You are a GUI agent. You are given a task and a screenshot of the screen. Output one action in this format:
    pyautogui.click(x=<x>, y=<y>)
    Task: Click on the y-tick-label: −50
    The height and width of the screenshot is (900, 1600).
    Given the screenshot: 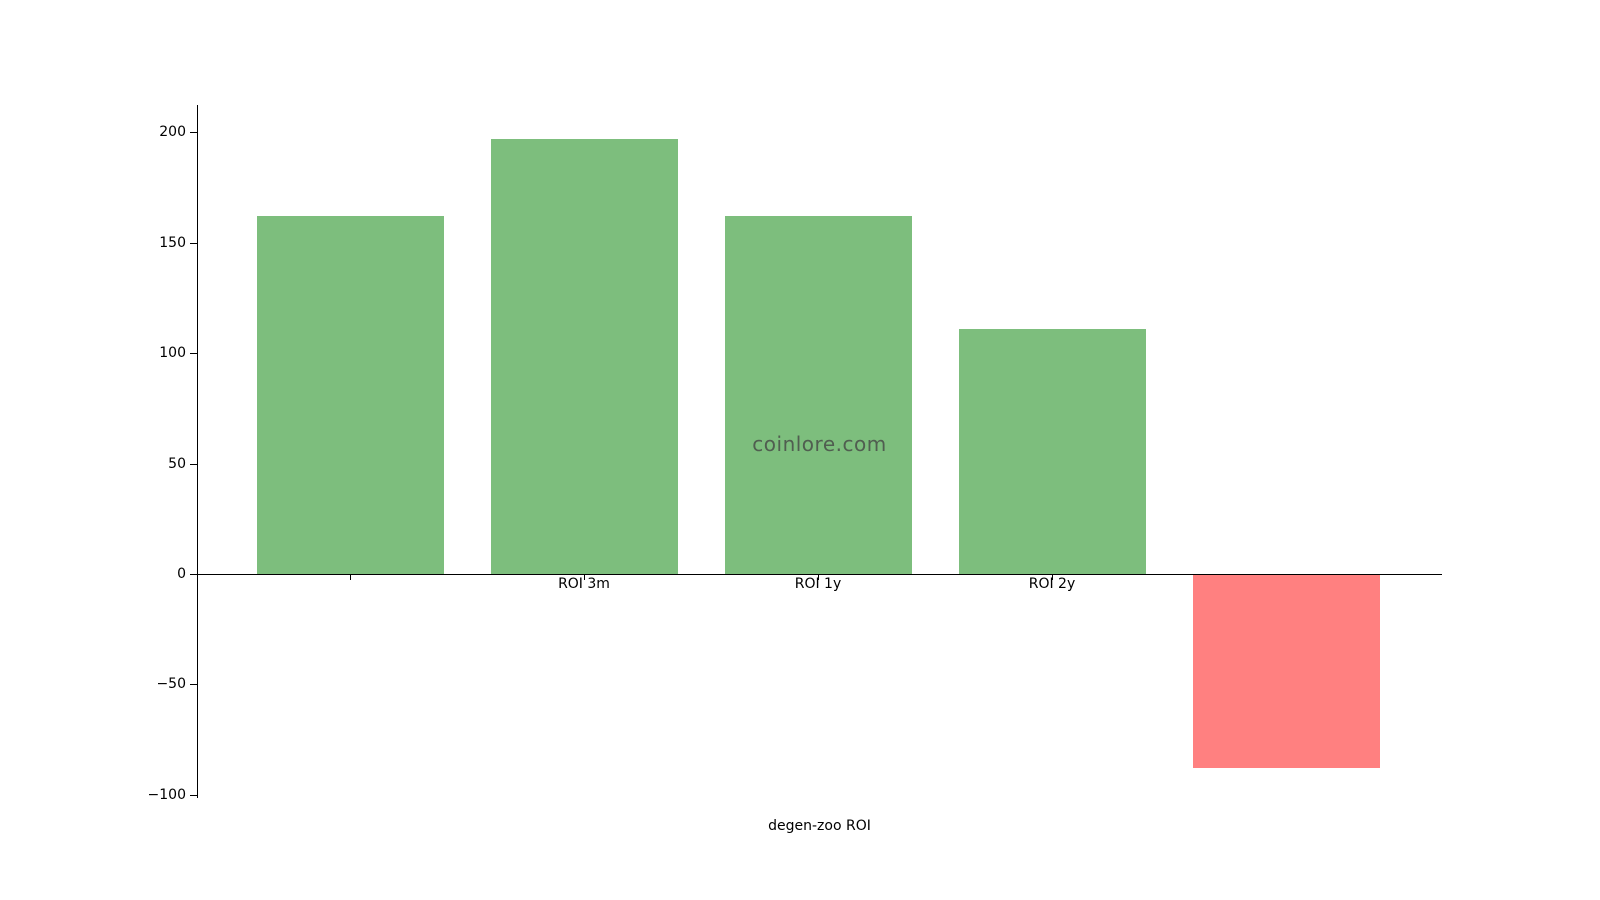 What is the action you would take?
    pyautogui.click(x=171, y=684)
    